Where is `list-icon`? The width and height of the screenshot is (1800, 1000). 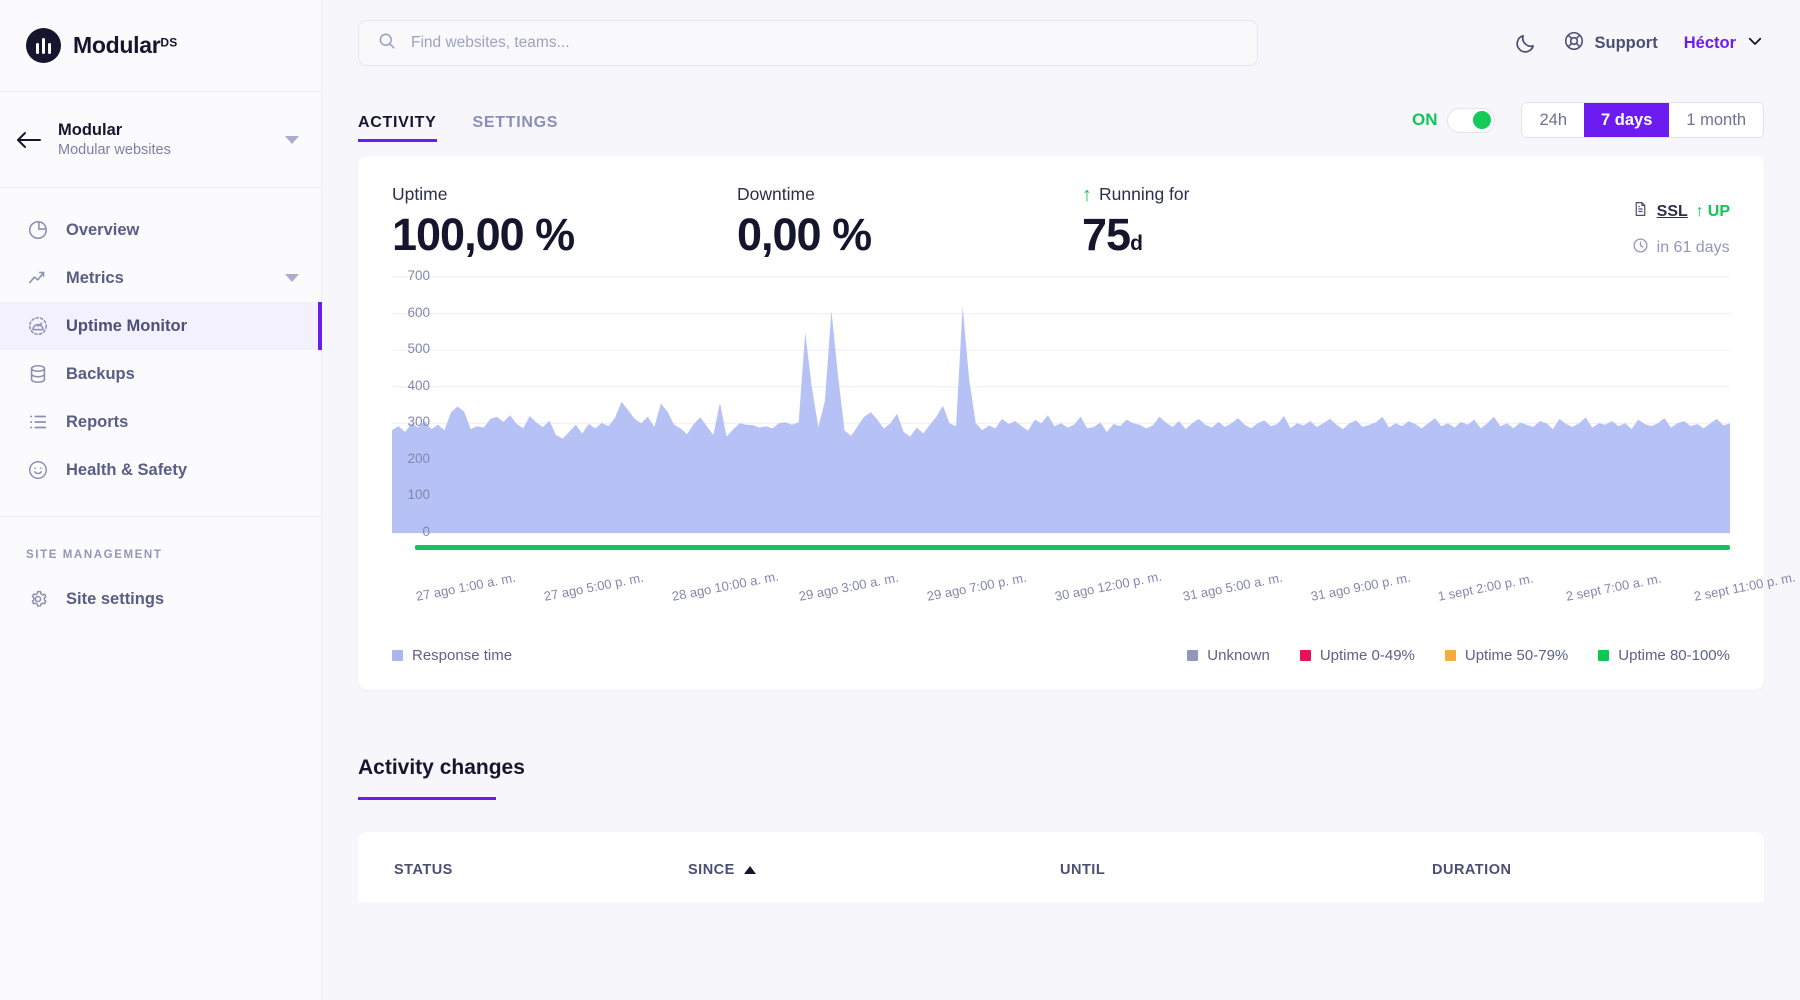 list-icon is located at coordinates (38, 422).